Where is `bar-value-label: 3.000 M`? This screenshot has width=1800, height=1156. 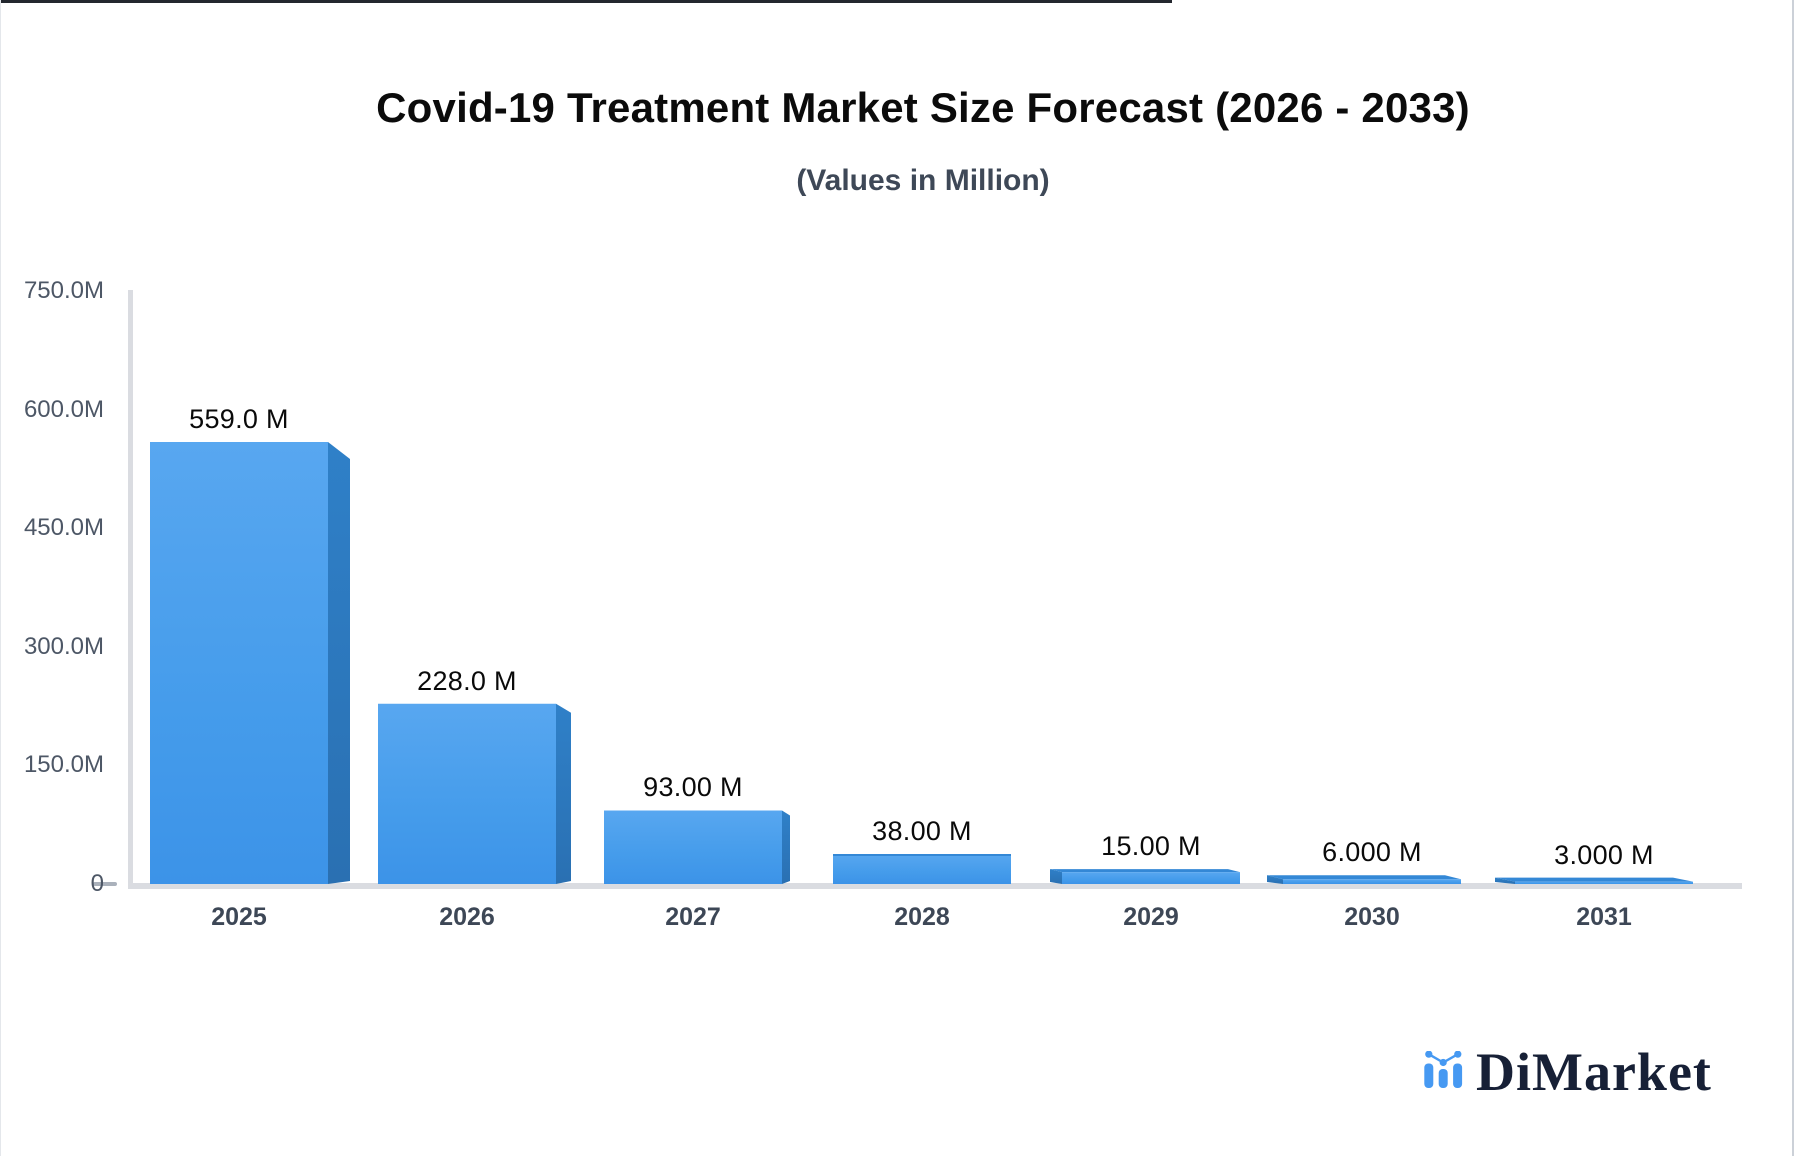
bar-value-label: 3.000 M is located at coordinates (1604, 854).